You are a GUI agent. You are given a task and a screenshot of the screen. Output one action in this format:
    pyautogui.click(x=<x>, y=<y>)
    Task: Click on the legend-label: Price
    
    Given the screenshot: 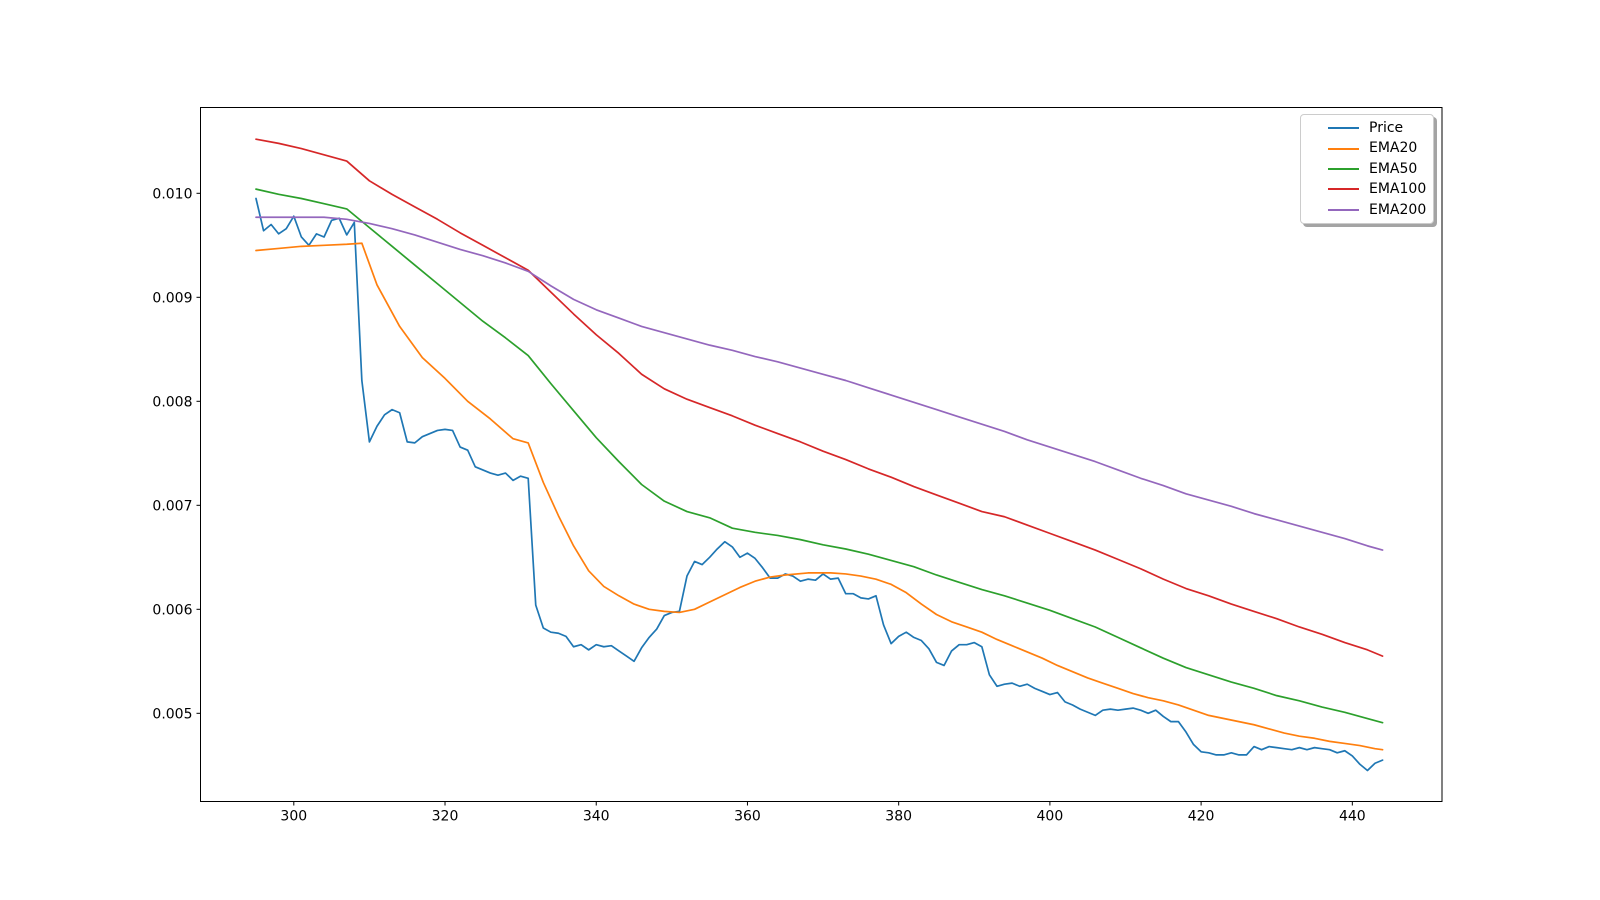 What is the action you would take?
    pyautogui.click(x=1386, y=128)
    